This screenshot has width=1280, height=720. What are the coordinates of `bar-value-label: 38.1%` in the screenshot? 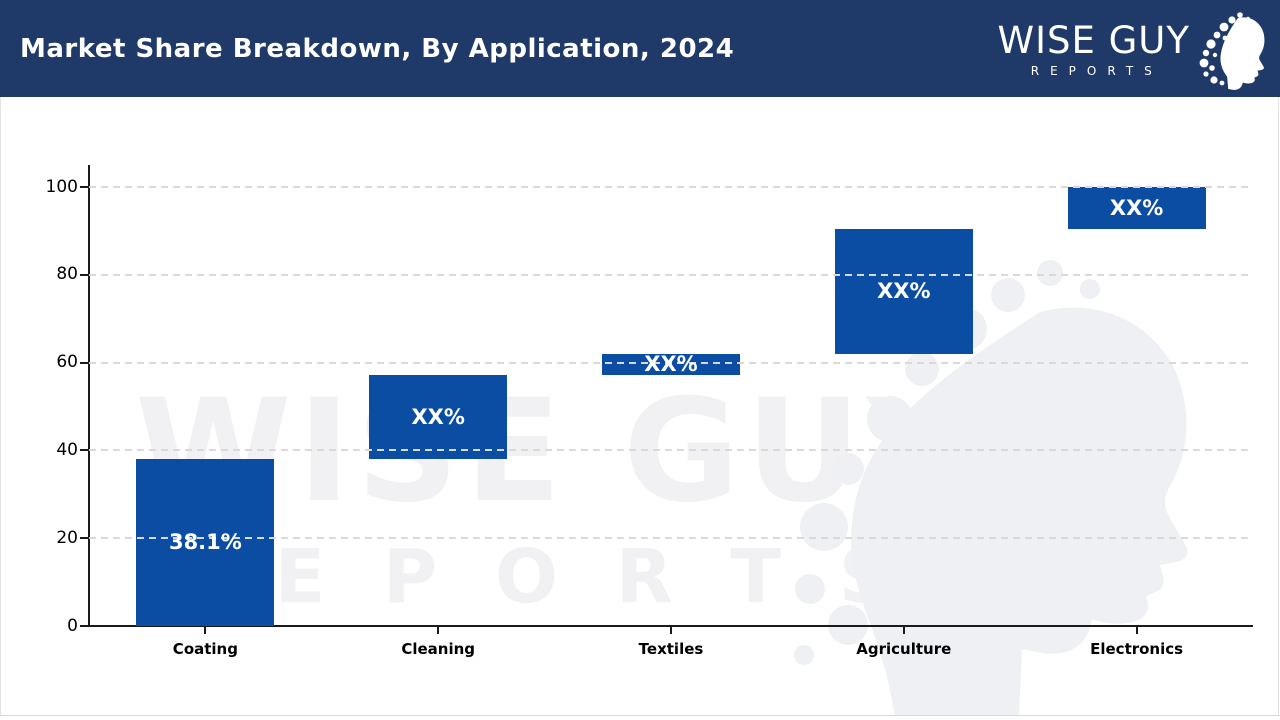 It's located at (205, 542).